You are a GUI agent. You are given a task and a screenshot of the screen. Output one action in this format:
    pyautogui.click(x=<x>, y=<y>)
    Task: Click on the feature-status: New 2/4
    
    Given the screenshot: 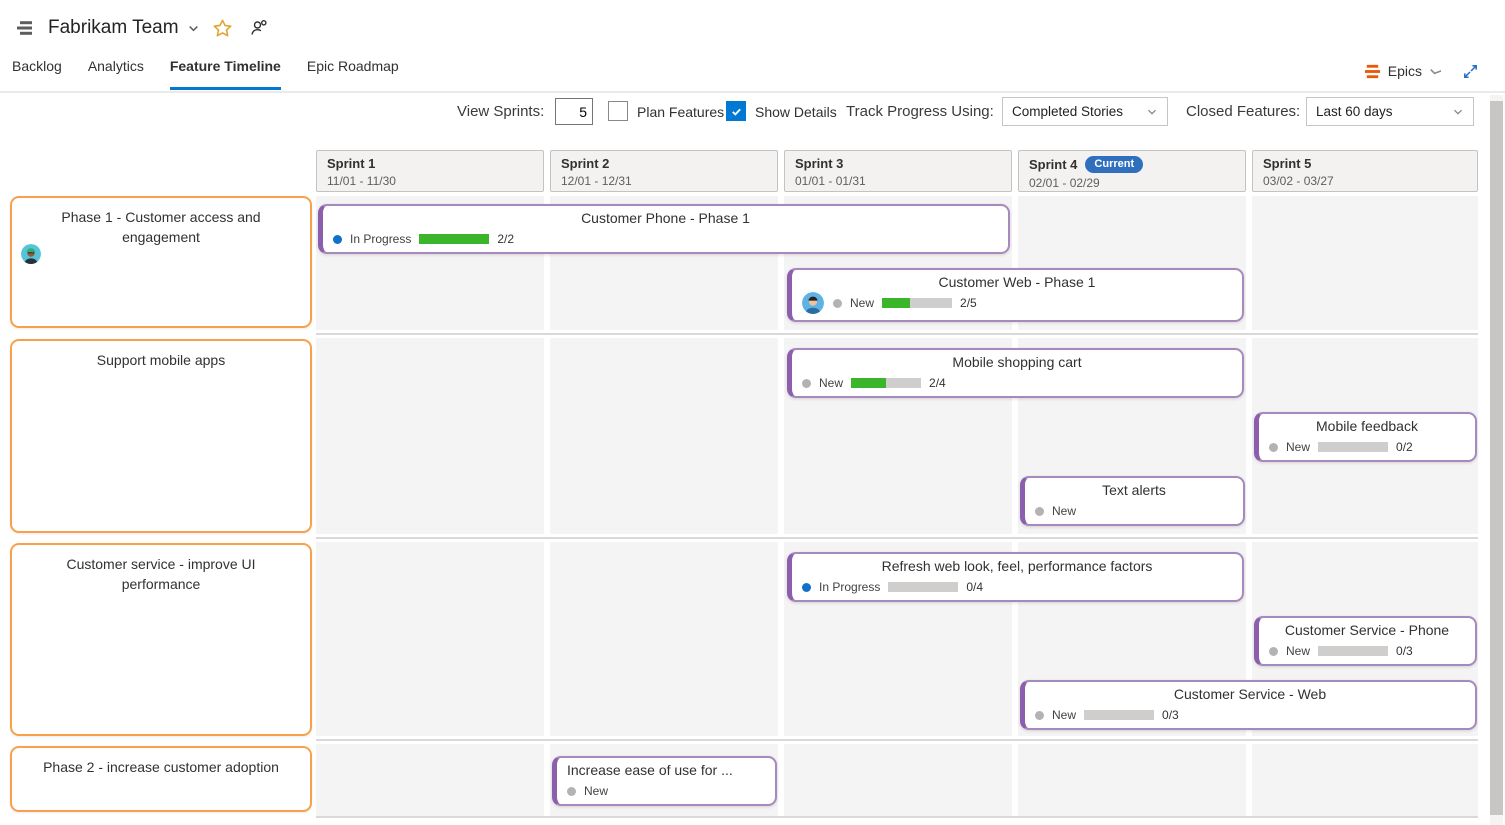 What is the action you would take?
    pyautogui.click(x=874, y=383)
    